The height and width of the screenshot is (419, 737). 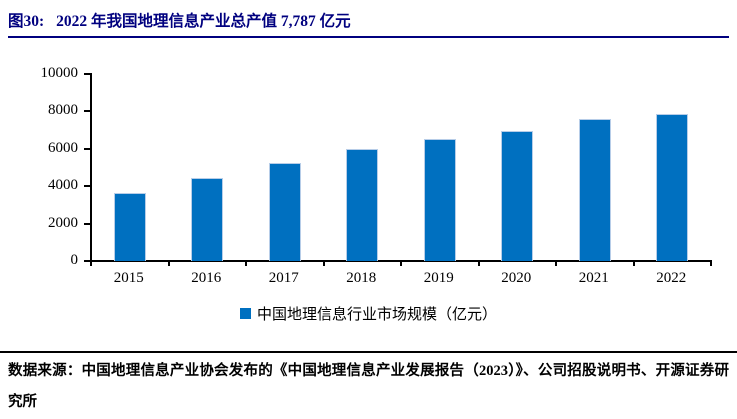 What do you see at coordinates (376, 315) in the screenshot?
I see `legend-series-label: 中国地理信息行业市场规模（亿元）` at bounding box center [376, 315].